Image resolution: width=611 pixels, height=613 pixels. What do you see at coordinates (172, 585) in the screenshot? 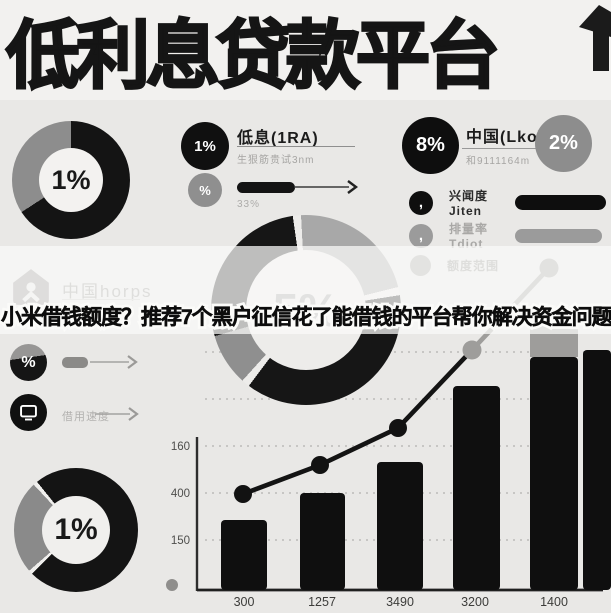
I see `origin-dot` at bounding box center [172, 585].